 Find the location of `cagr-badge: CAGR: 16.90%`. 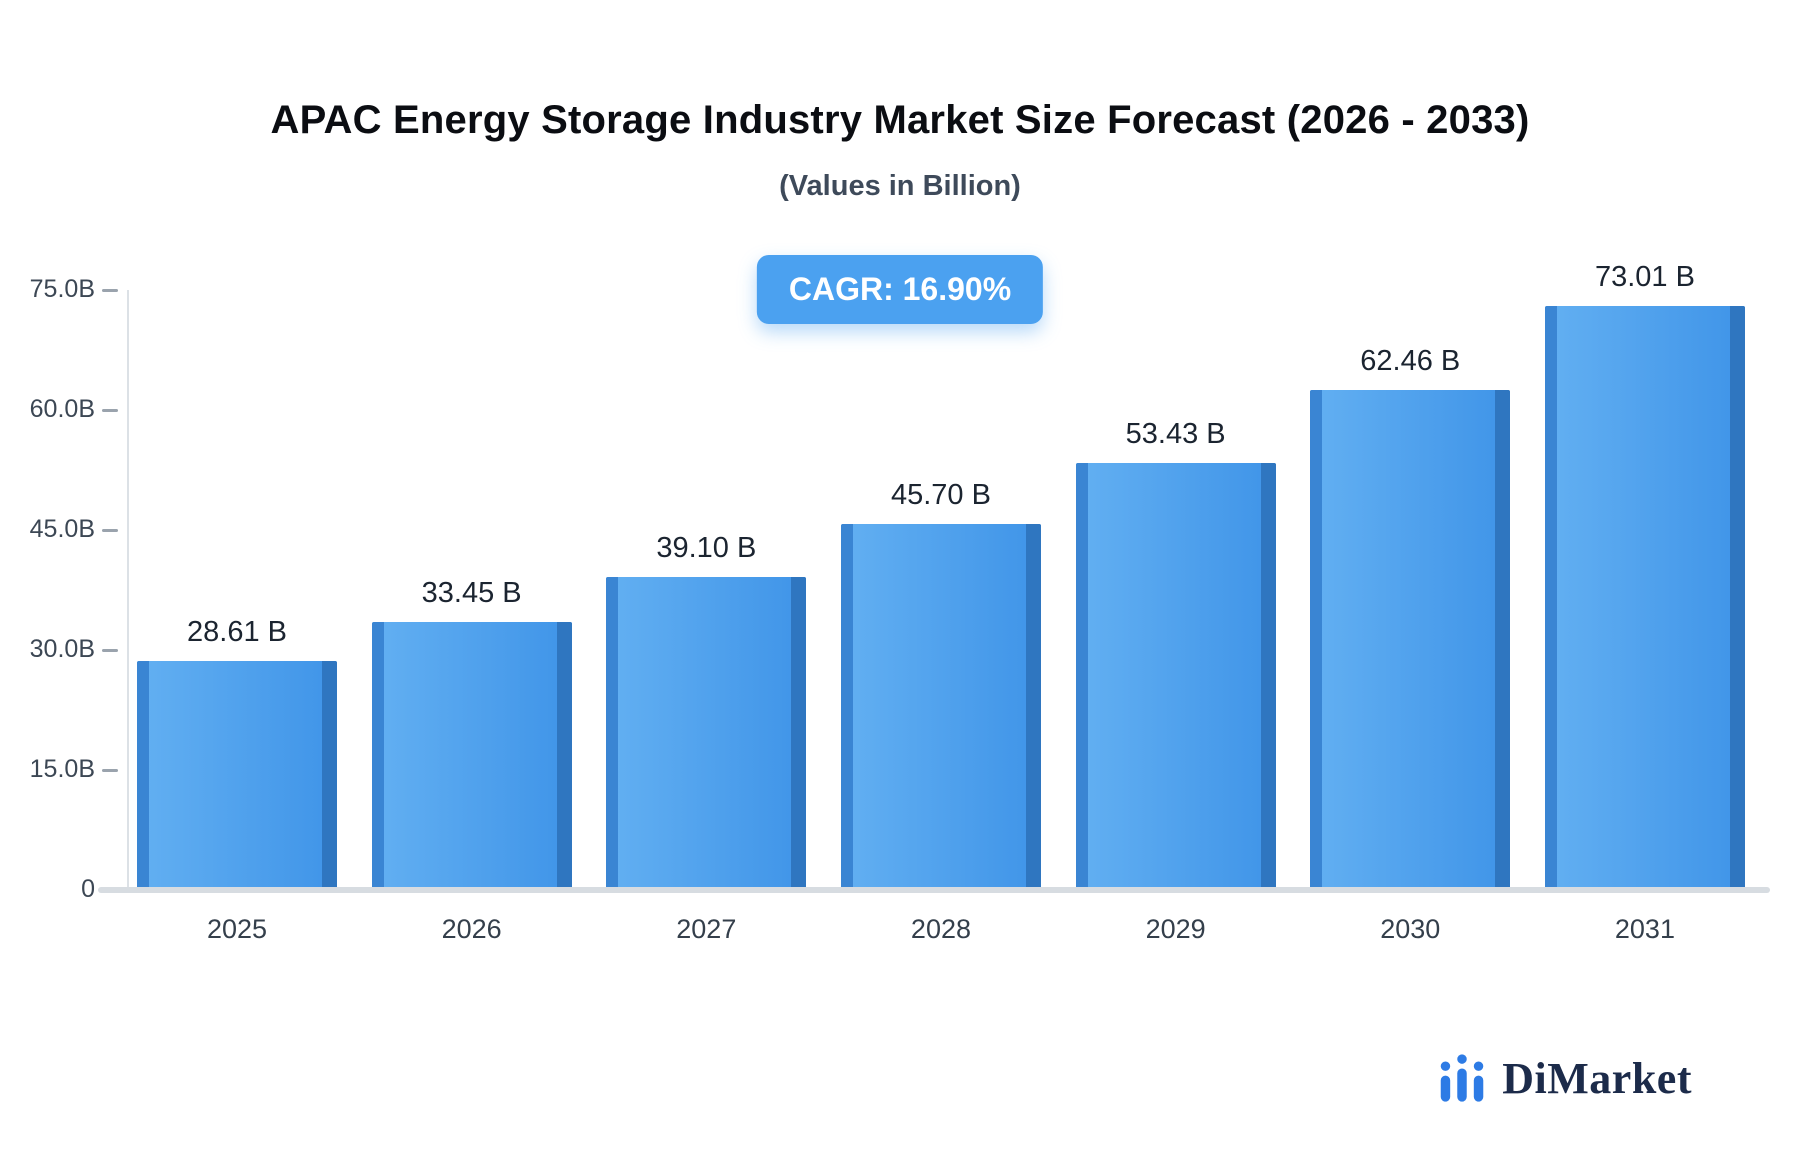

cagr-badge: CAGR: 16.90% is located at coordinates (900, 289).